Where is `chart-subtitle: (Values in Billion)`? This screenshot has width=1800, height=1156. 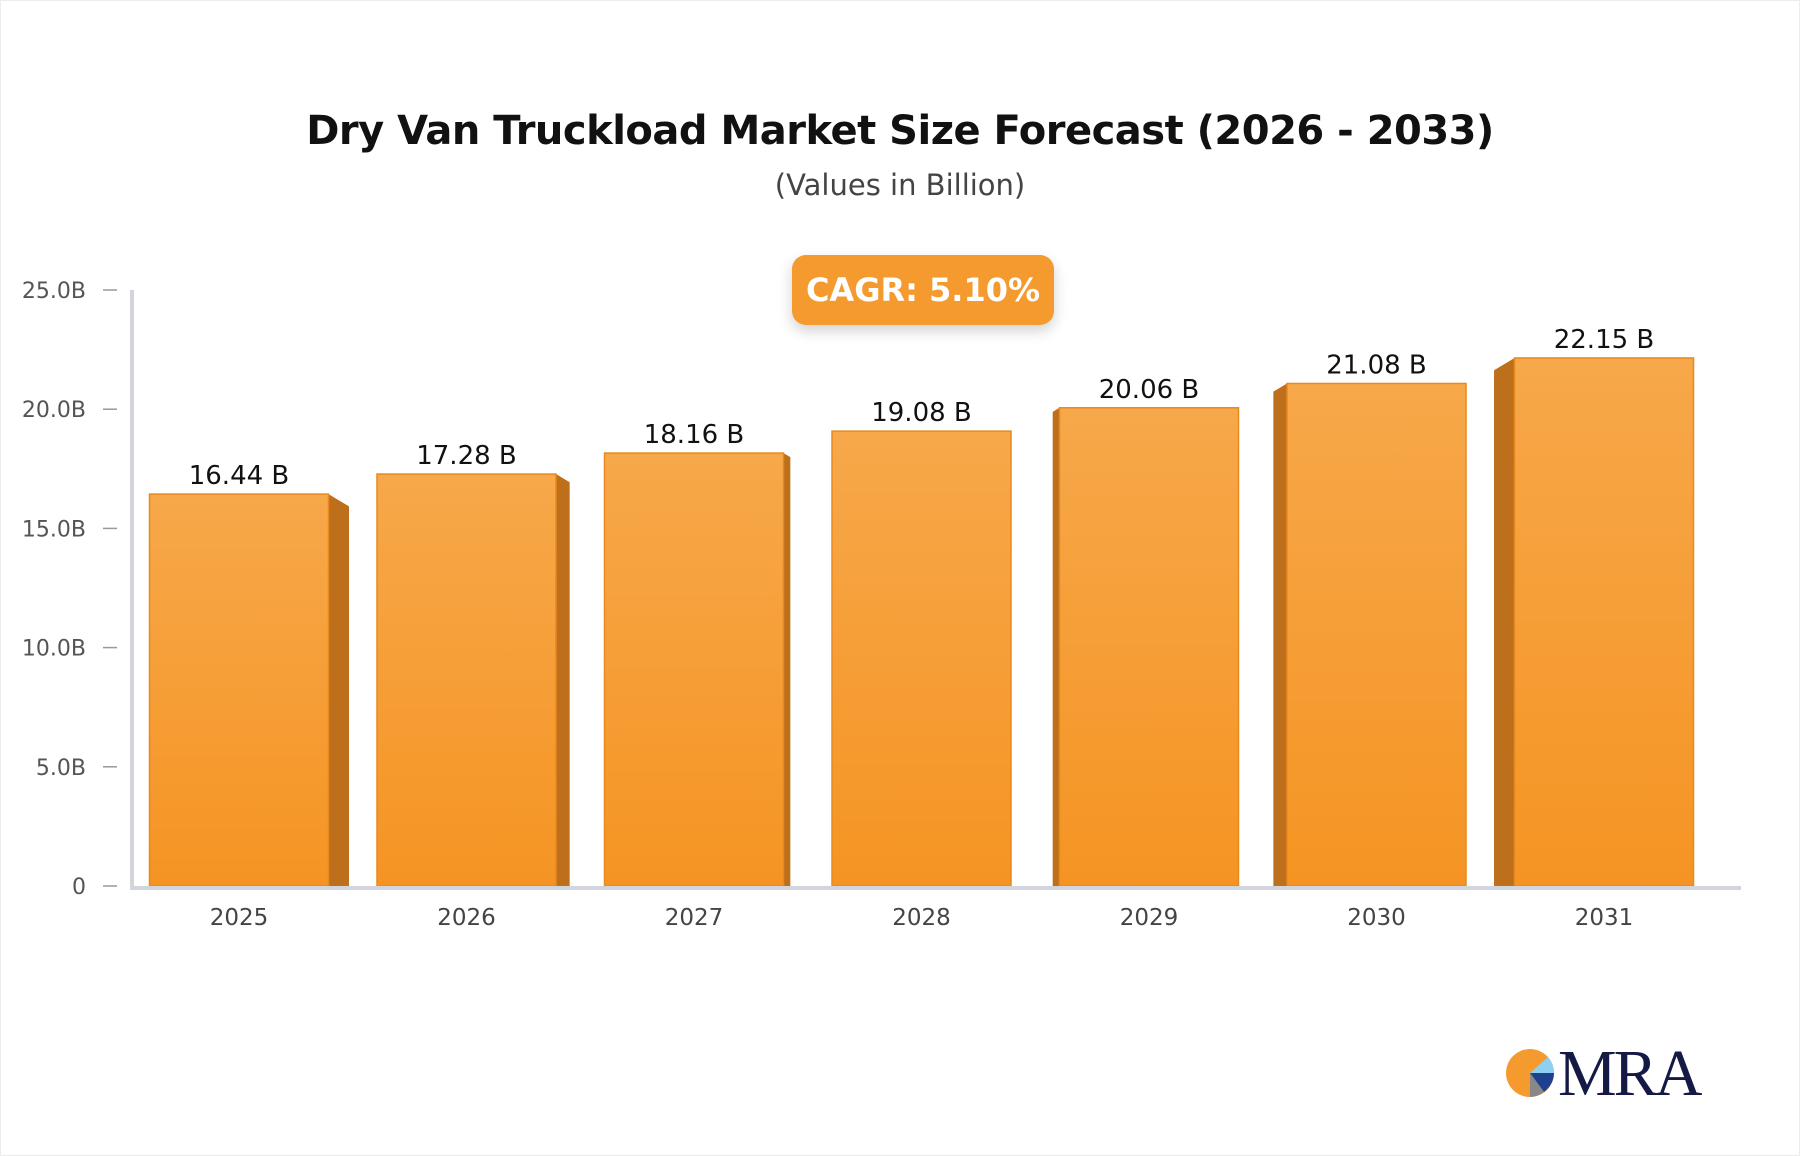
chart-subtitle: (Values in Billion) is located at coordinates (900, 185).